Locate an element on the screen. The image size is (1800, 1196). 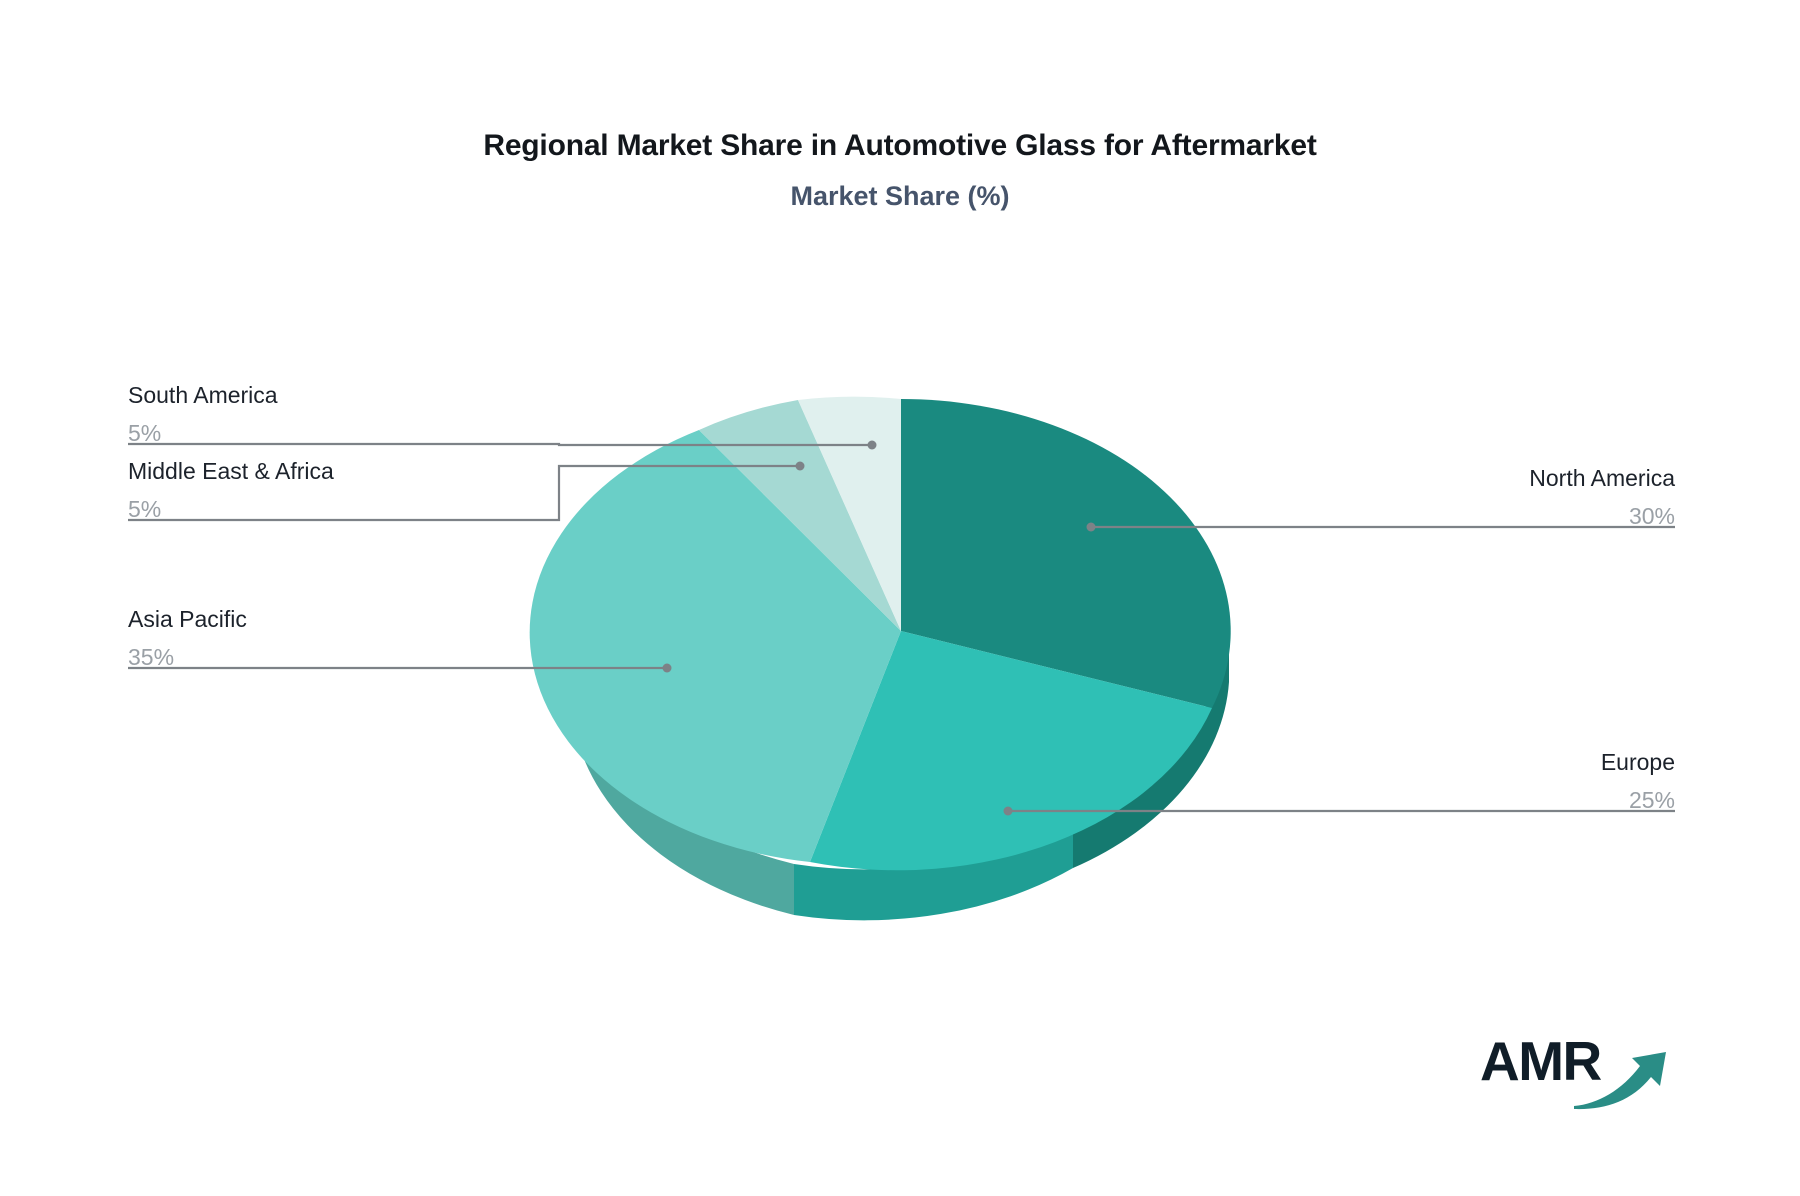
callout-value-south-america: 5% is located at coordinates (145, 432).